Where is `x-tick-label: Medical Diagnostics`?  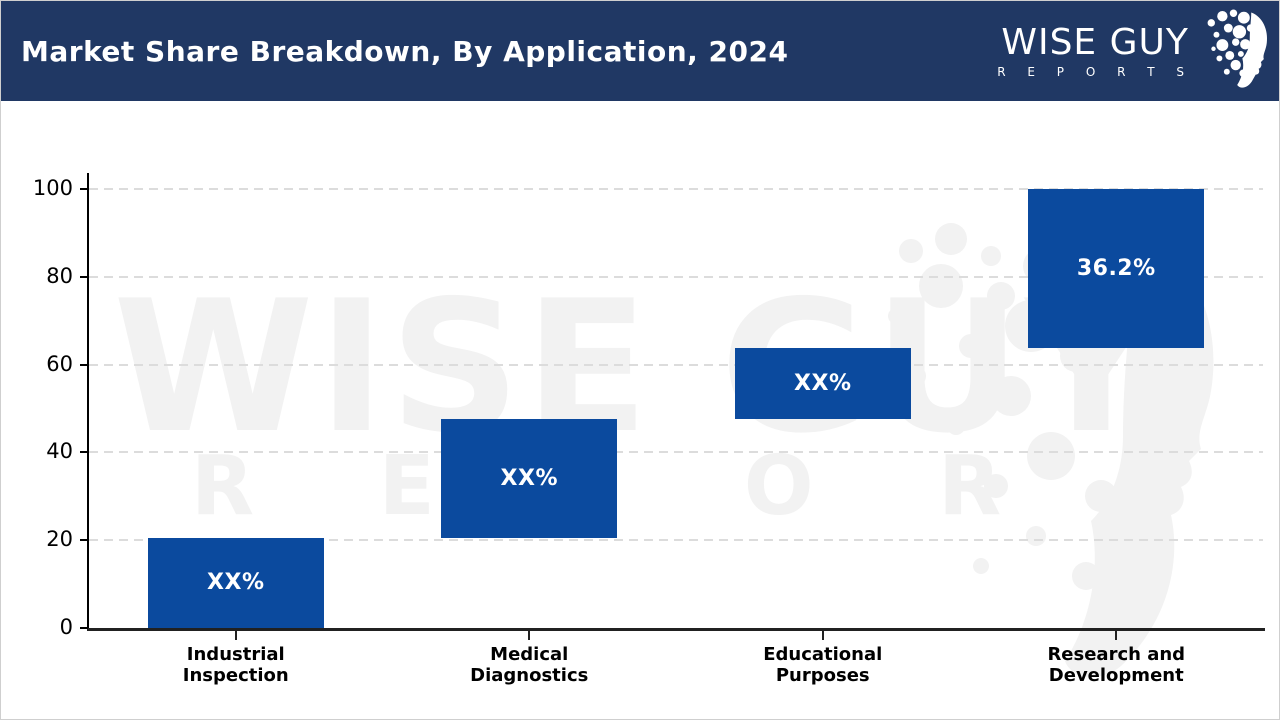
x-tick-label: Medical Diagnostics is located at coordinates (529, 665).